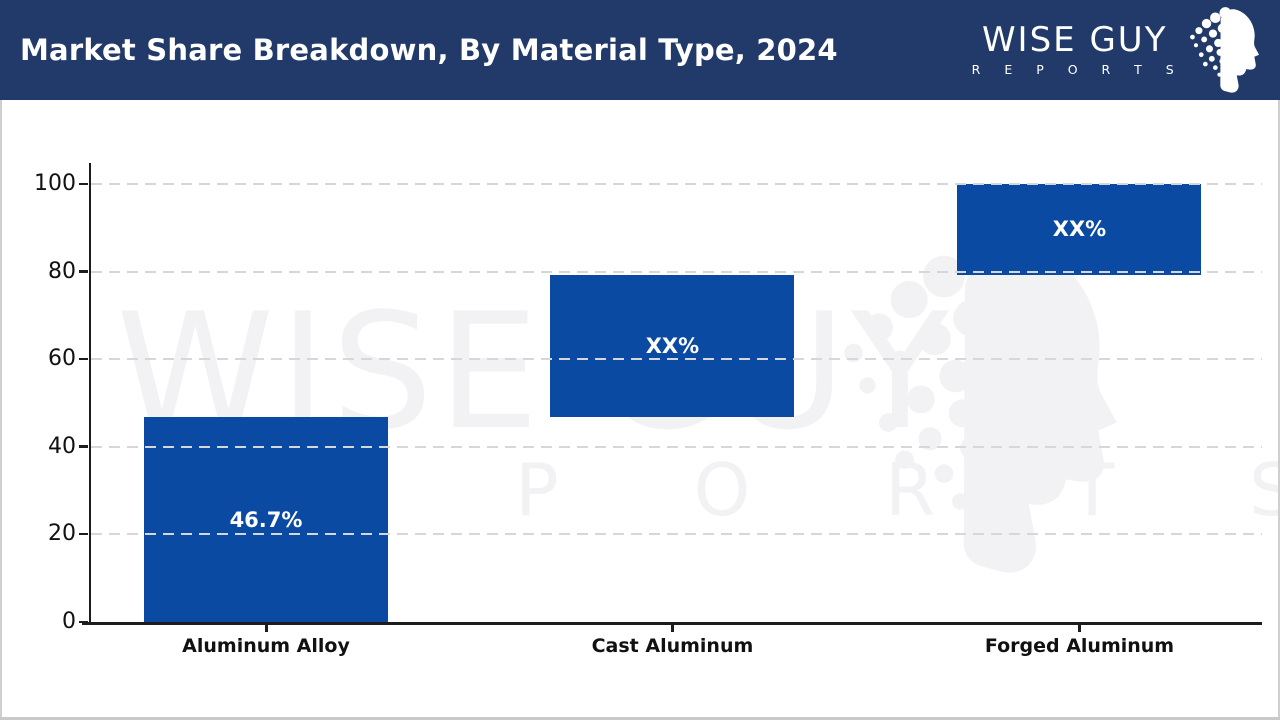 Image resolution: width=1280 pixels, height=720 pixels. Describe the element at coordinates (266, 646) in the screenshot. I see `x-category-label-0: Aluminum Alloy` at that location.